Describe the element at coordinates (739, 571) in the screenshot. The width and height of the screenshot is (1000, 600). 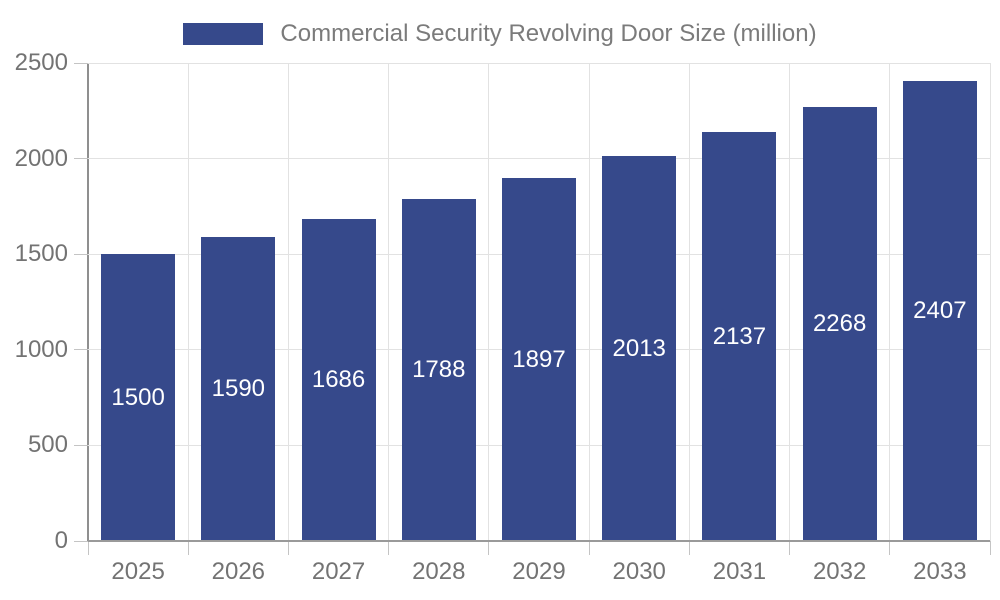
I see `x-tick-label: 2031` at that location.